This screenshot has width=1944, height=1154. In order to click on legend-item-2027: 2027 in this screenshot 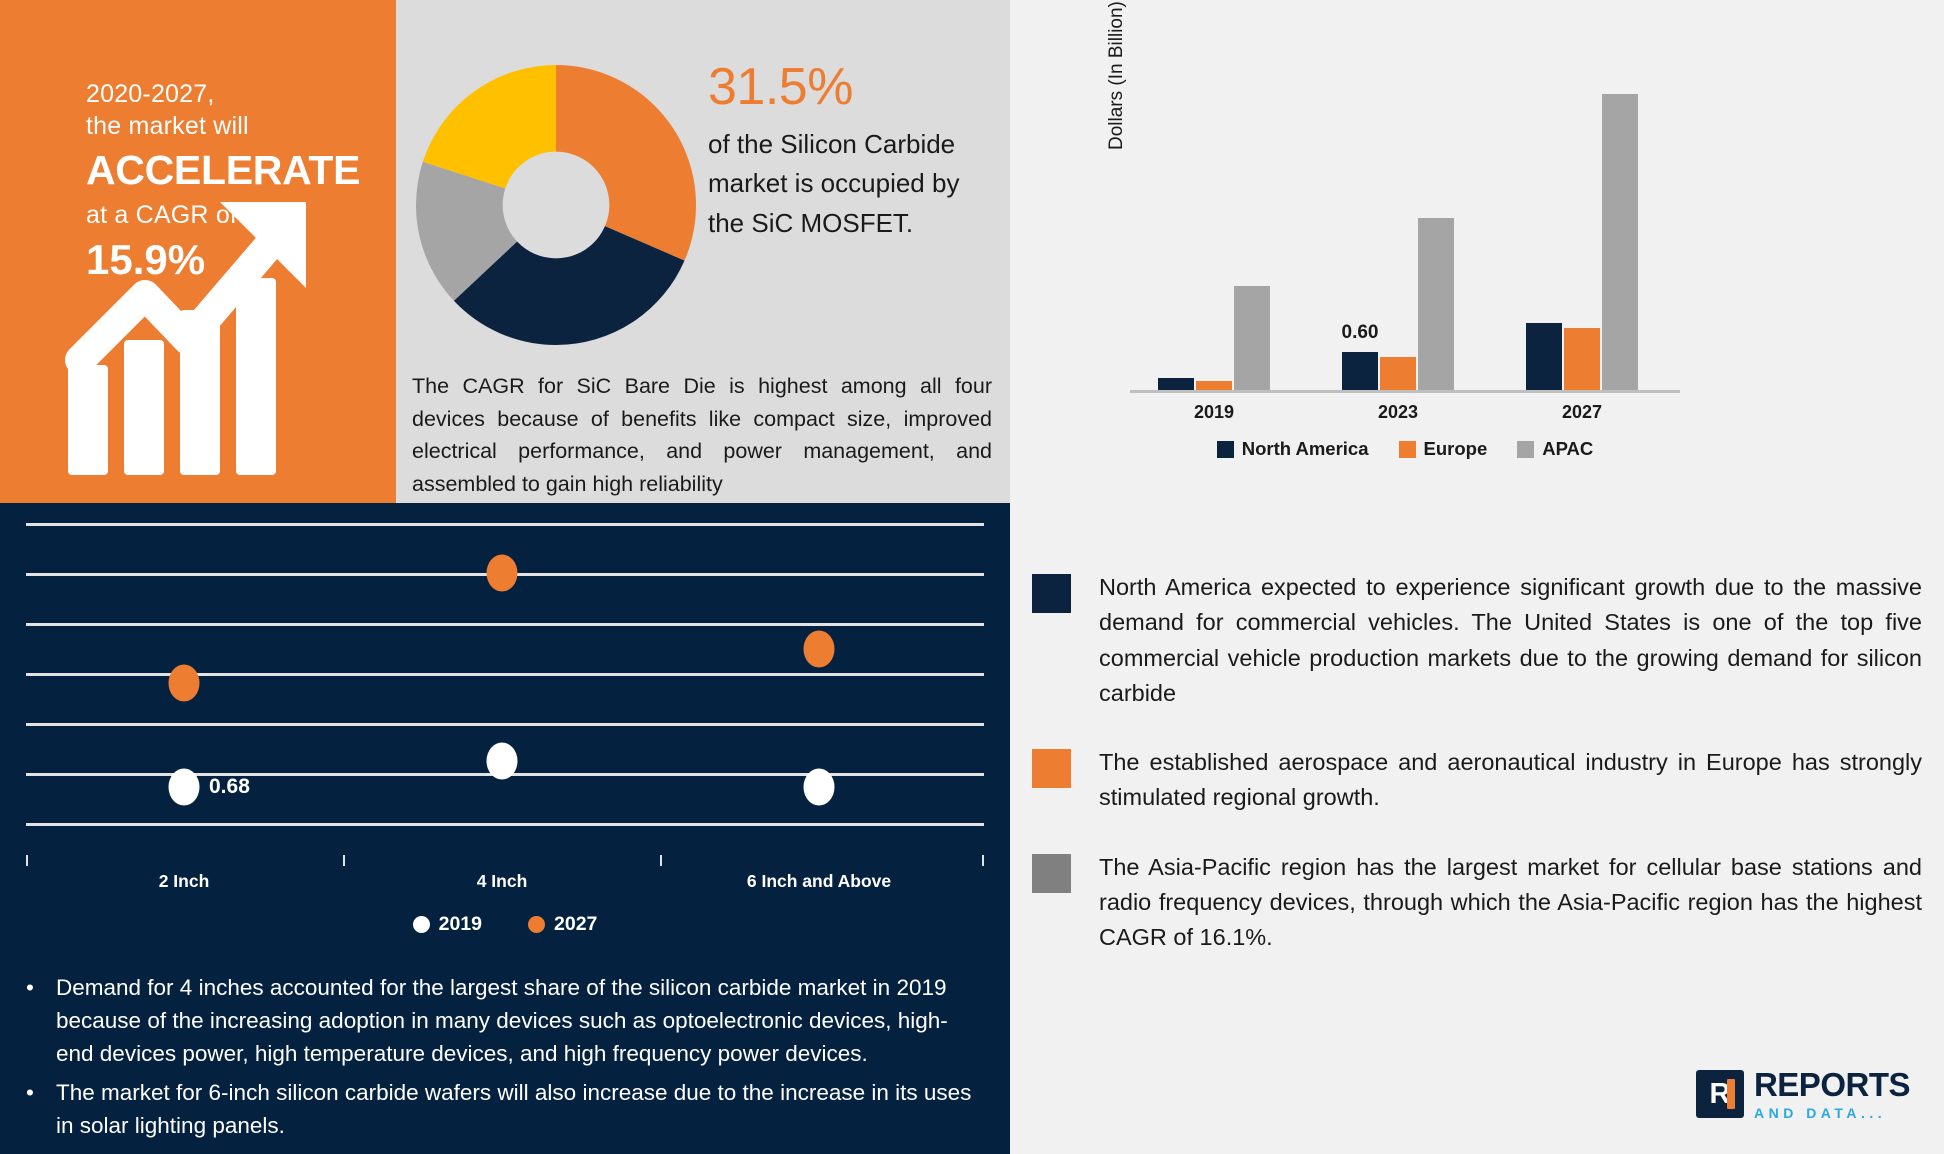, I will do `click(562, 924)`.